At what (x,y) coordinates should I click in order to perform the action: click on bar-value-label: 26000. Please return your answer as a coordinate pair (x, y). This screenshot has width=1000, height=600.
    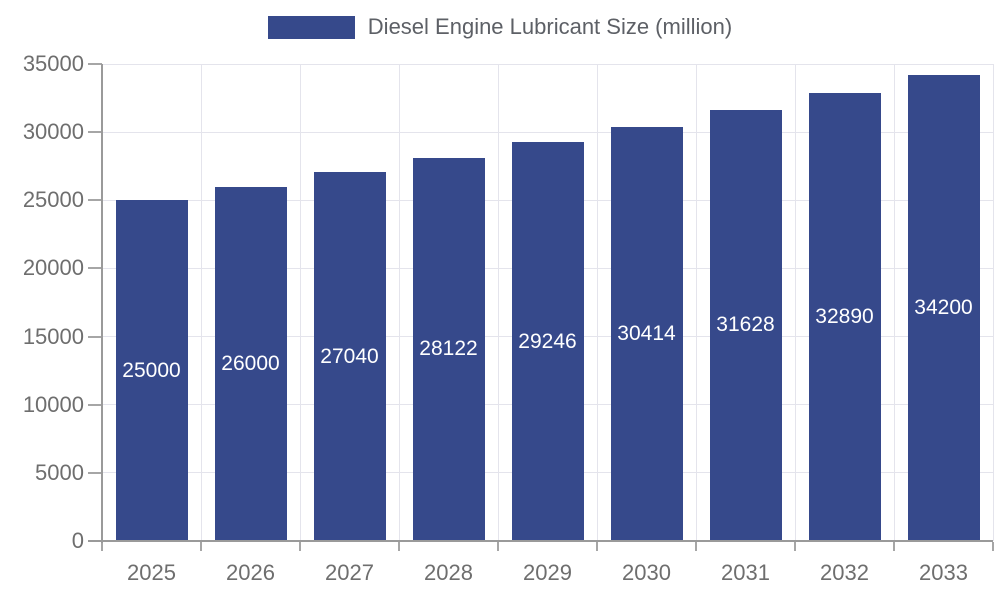
    Looking at the image, I should click on (250, 363).